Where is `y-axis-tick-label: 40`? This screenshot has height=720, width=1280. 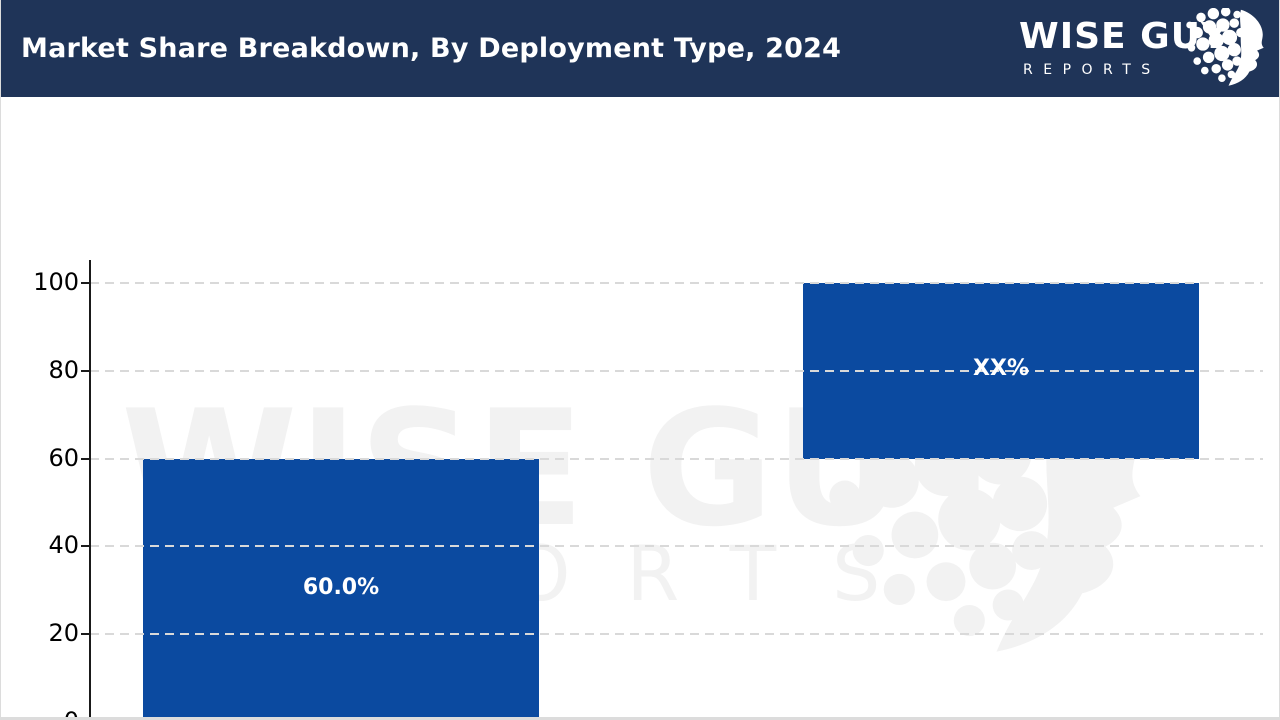
y-axis-tick-label: 40 is located at coordinates (63, 545).